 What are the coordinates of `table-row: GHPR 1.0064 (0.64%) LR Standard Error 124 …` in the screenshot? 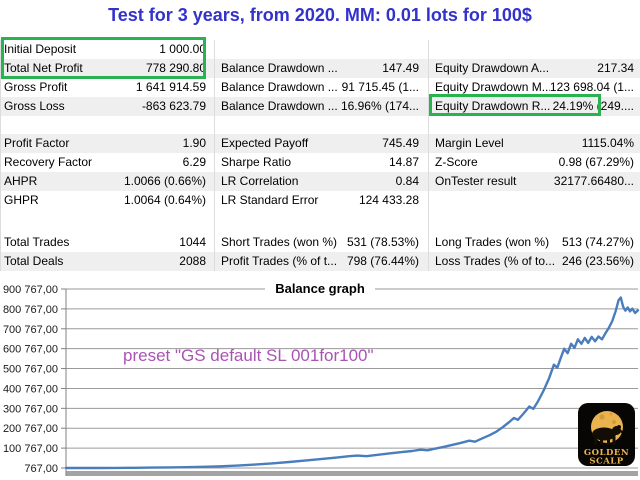 It's located at (320, 200).